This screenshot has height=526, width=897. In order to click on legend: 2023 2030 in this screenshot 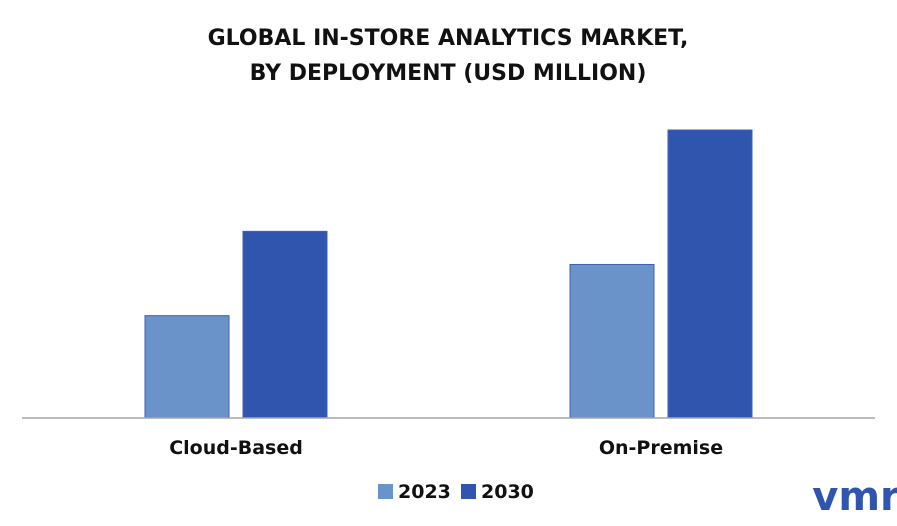, I will do `click(456, 492)`.